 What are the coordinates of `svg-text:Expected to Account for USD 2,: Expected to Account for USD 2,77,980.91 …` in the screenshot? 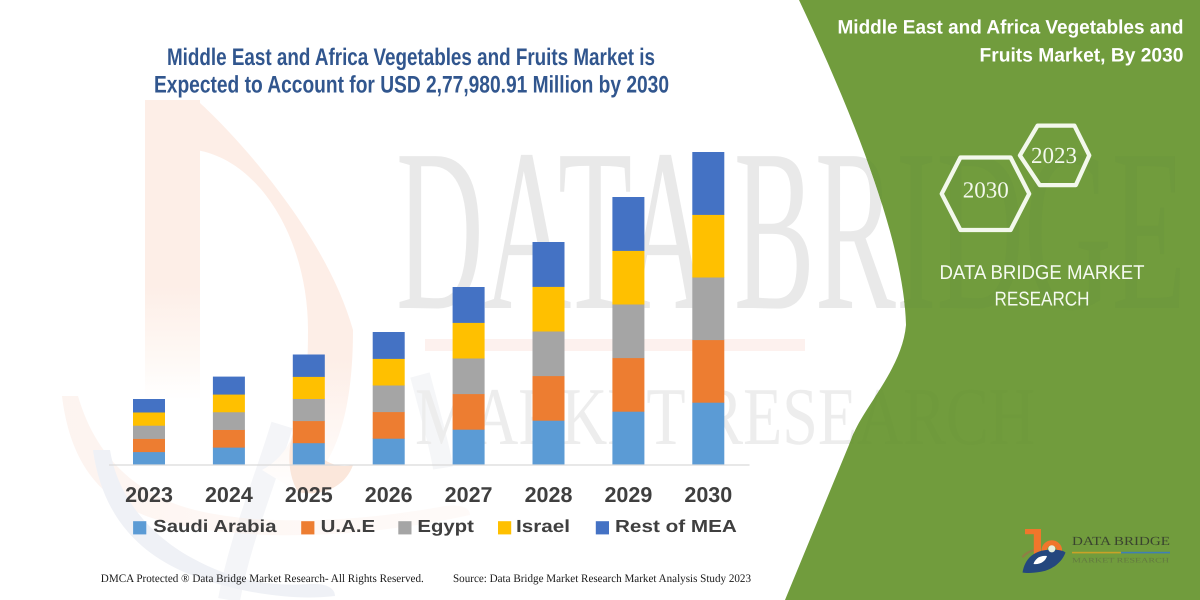 It's located at (411, 85).